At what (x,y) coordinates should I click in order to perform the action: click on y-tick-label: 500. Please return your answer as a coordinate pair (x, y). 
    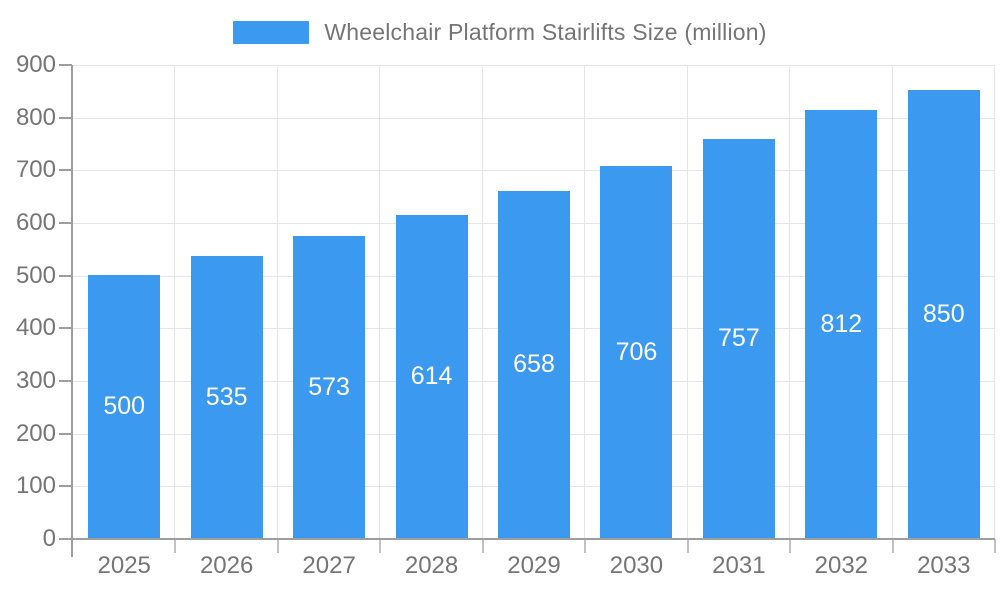
    Looking at the image, I should click on (35, 275).